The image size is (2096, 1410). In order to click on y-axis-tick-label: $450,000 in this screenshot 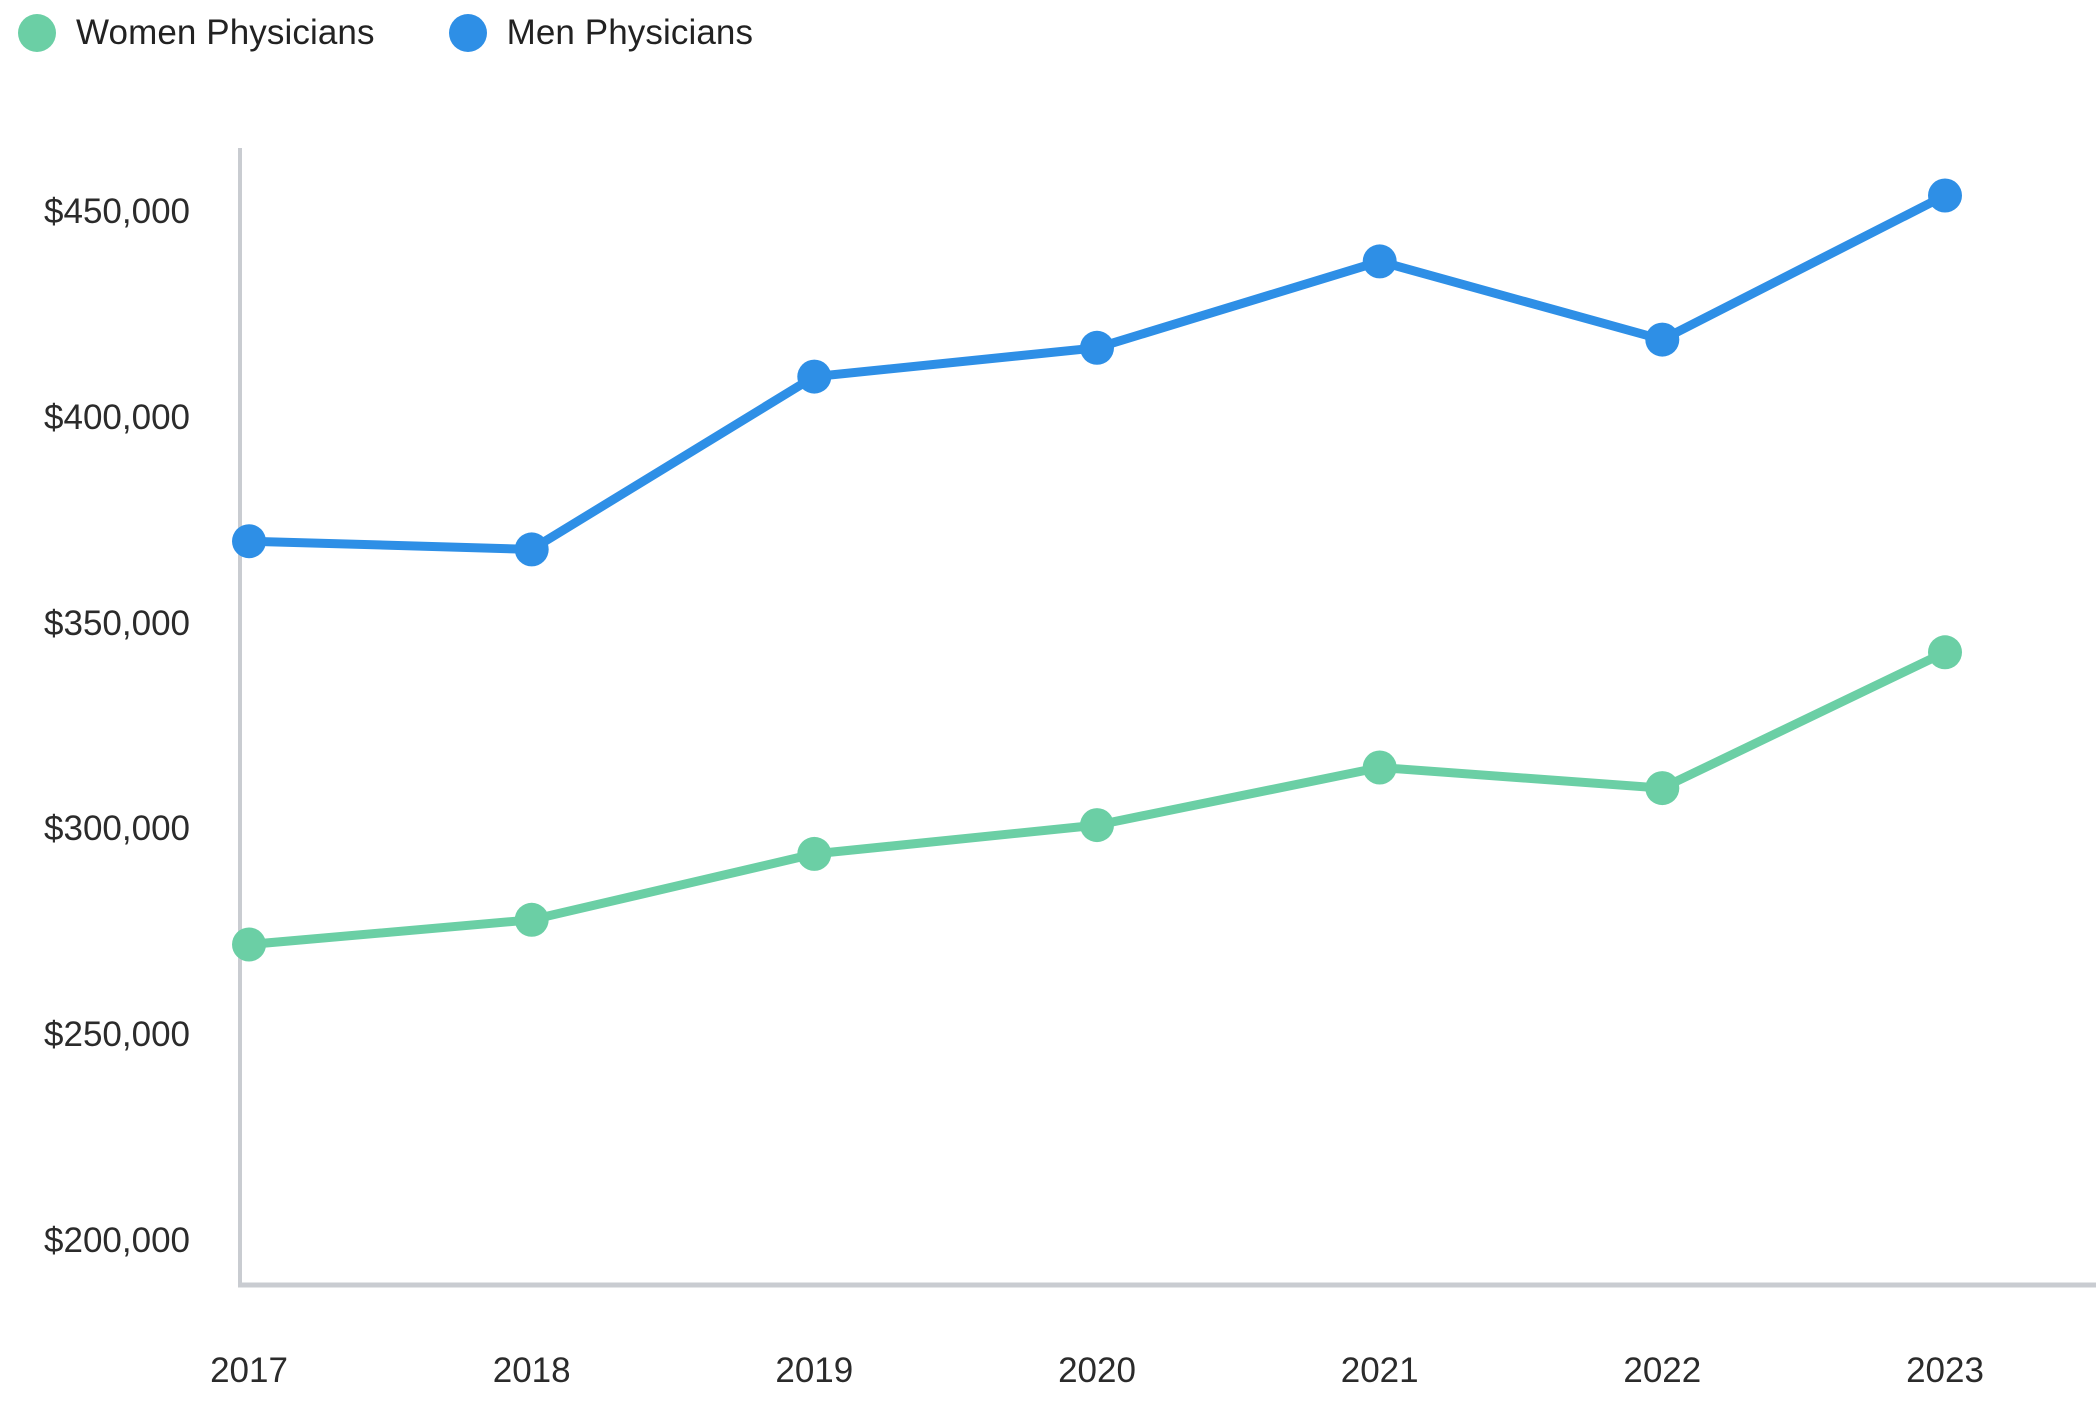, I will do `click(117, 211)`.